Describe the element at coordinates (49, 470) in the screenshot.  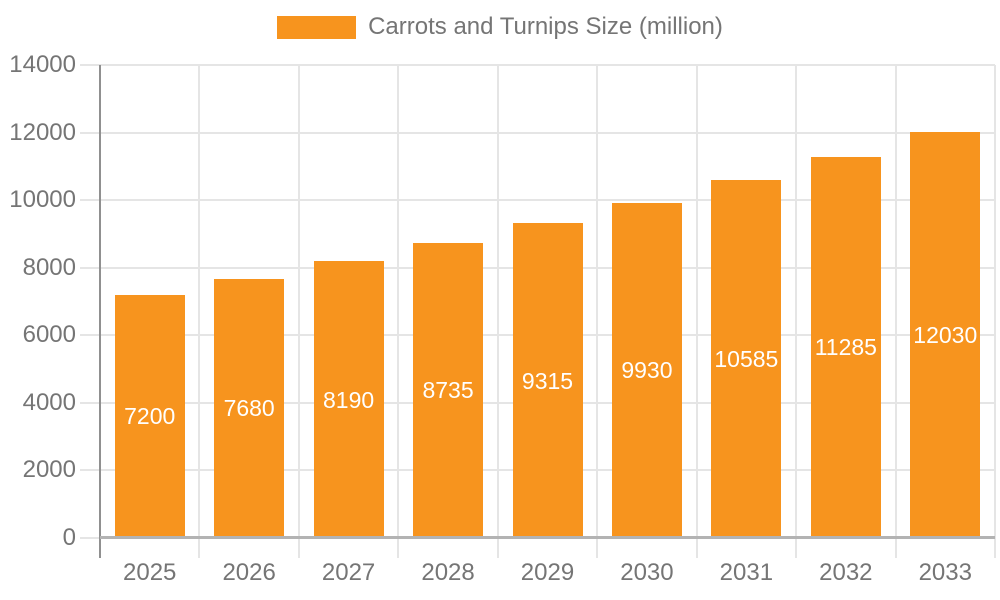
I see `y-tick-label: 2000` at that location.